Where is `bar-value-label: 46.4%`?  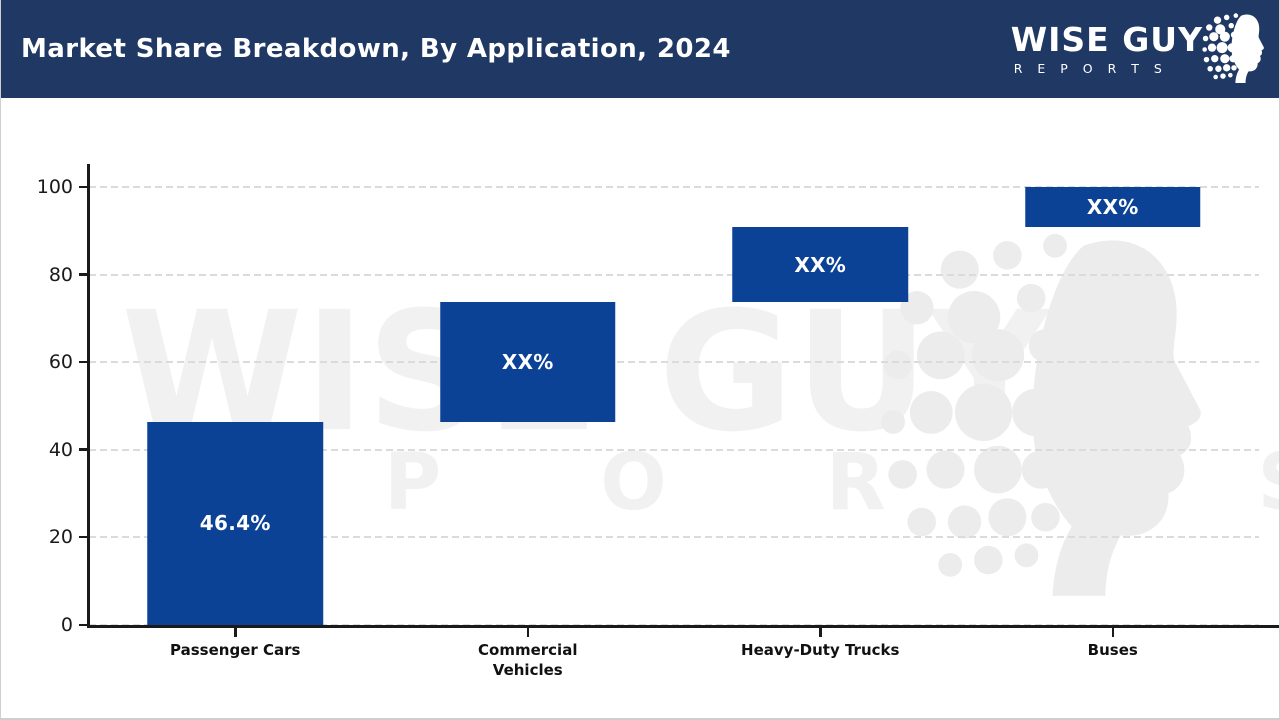
bar-value-label: 46.4% is located at coordinates (235, 523).